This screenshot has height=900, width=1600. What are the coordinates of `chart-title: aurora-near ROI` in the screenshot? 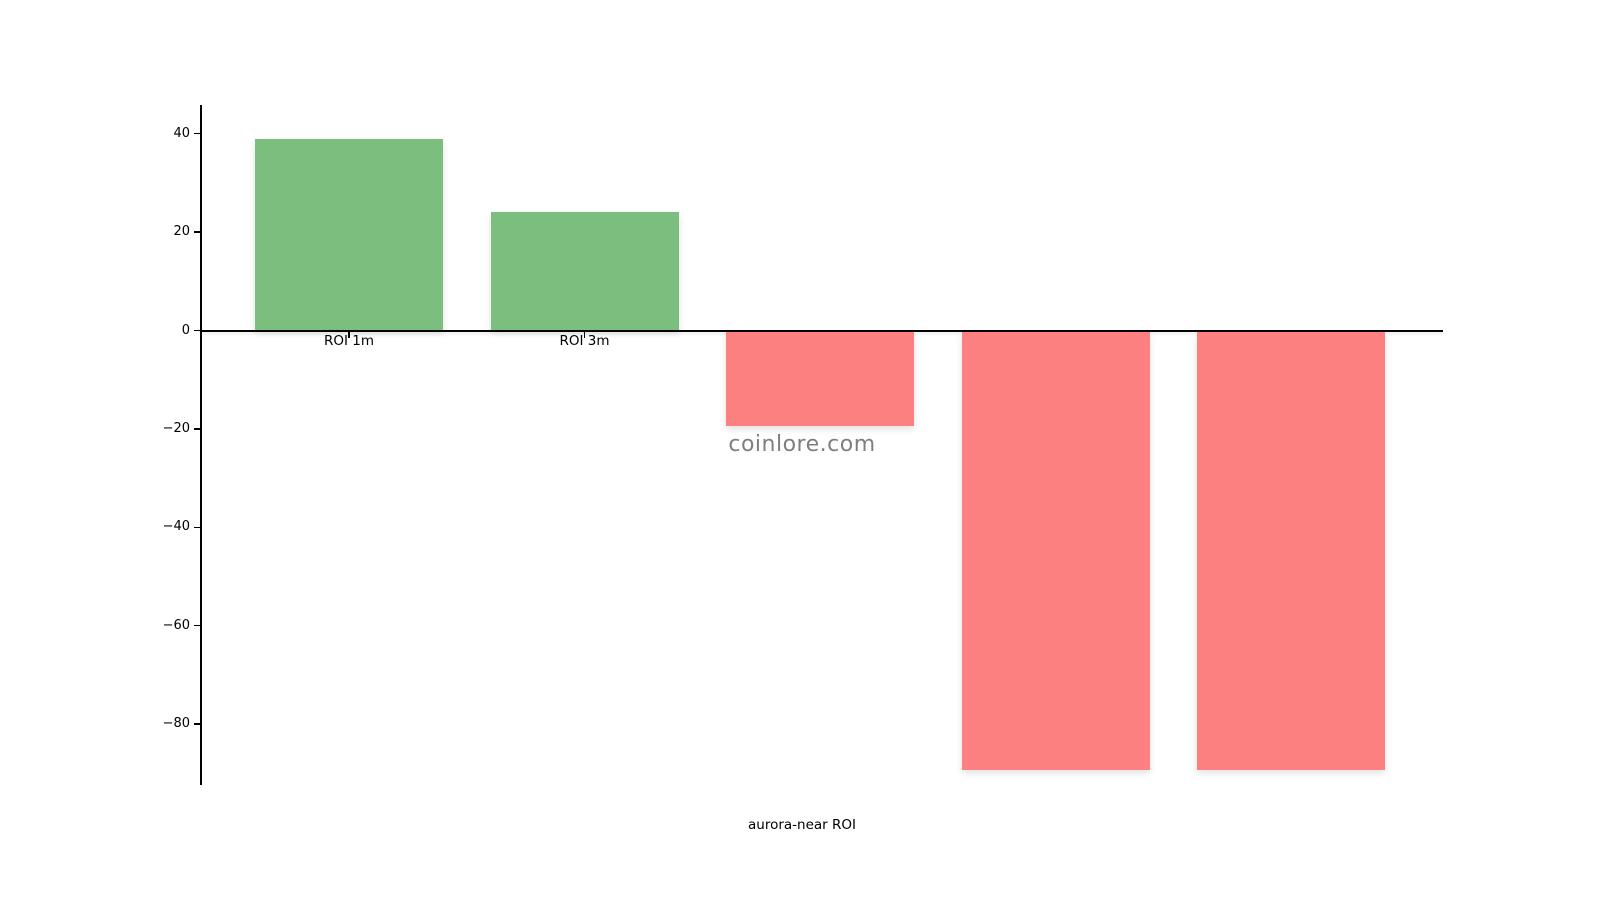 It's located at (802, 825).